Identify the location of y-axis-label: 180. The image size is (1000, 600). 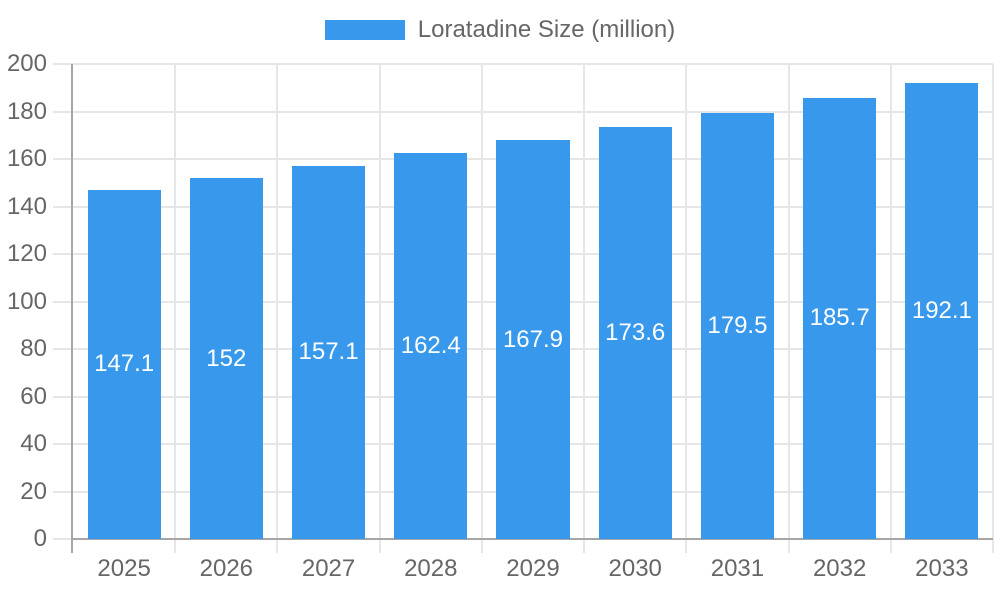
(26, 111).